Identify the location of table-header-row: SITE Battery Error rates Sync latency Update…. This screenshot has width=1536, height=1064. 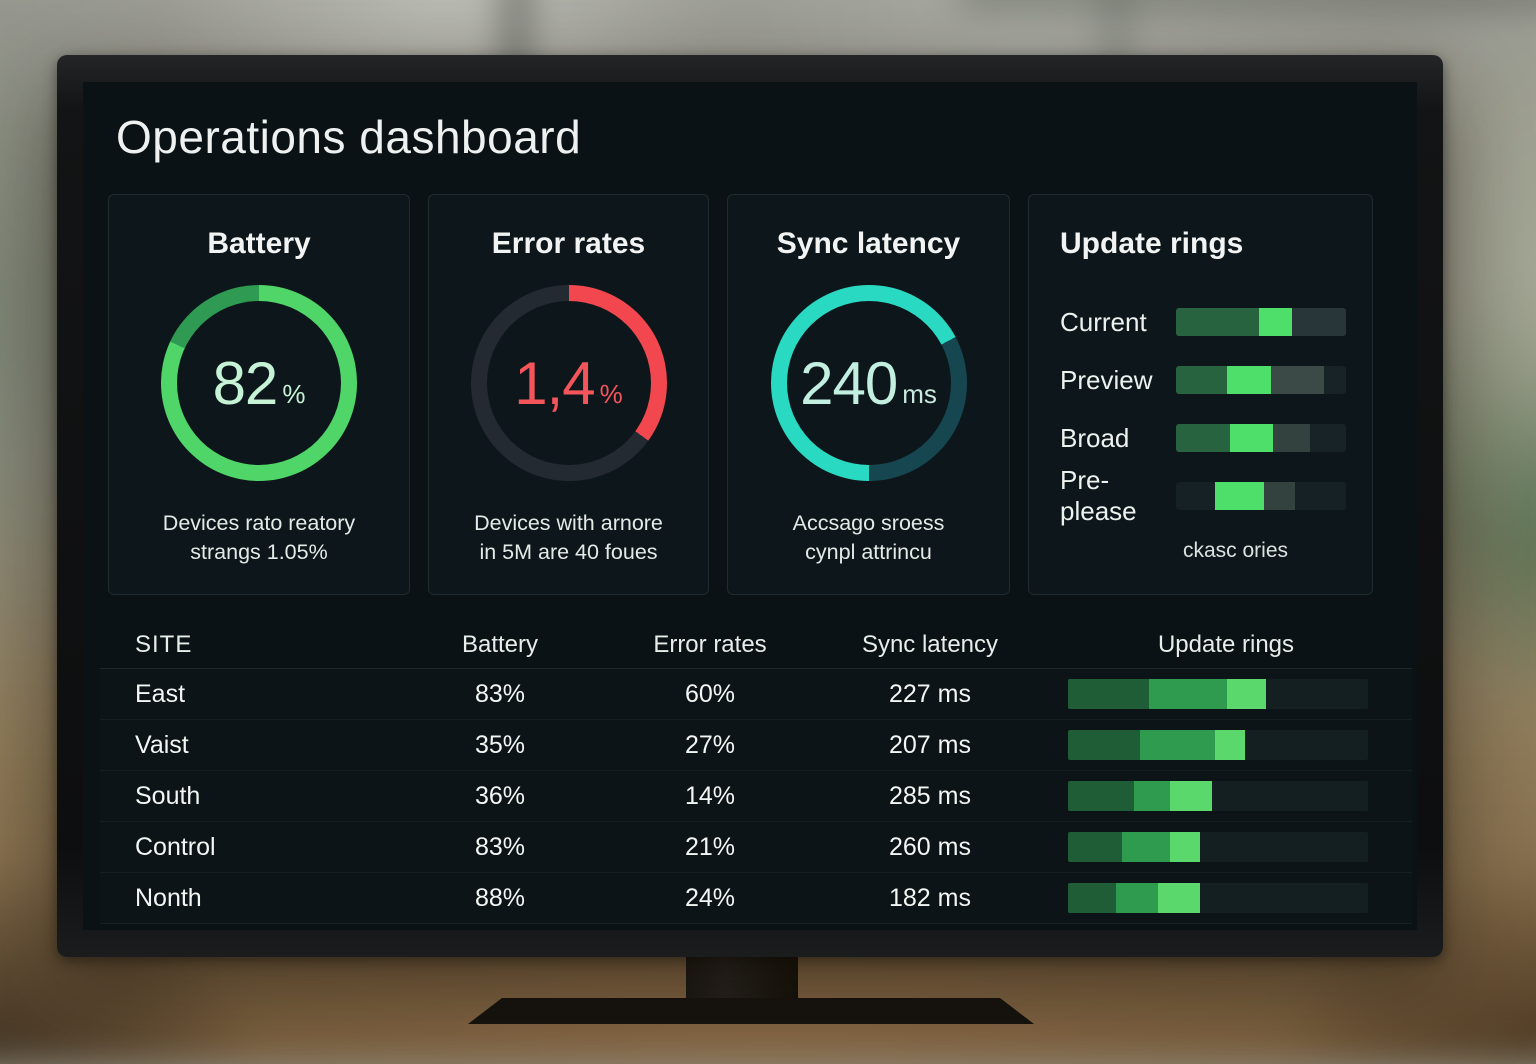
(756, 645).